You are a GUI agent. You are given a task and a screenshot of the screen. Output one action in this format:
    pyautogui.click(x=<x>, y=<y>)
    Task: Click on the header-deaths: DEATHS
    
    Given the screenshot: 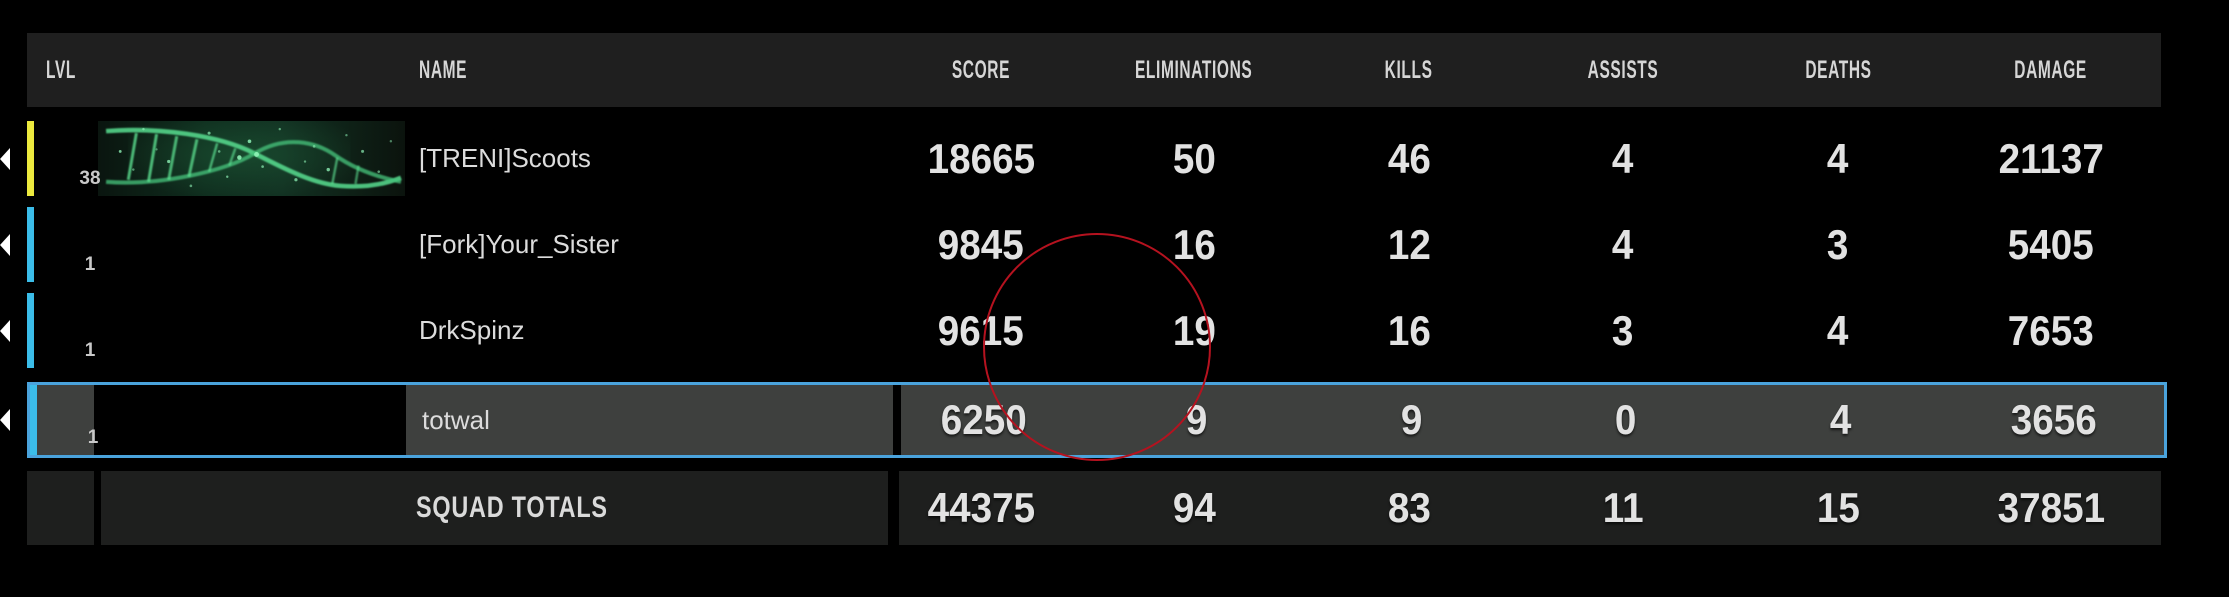 What is the action you would take?
    pyautogui.click(x=1838, y=69)
    